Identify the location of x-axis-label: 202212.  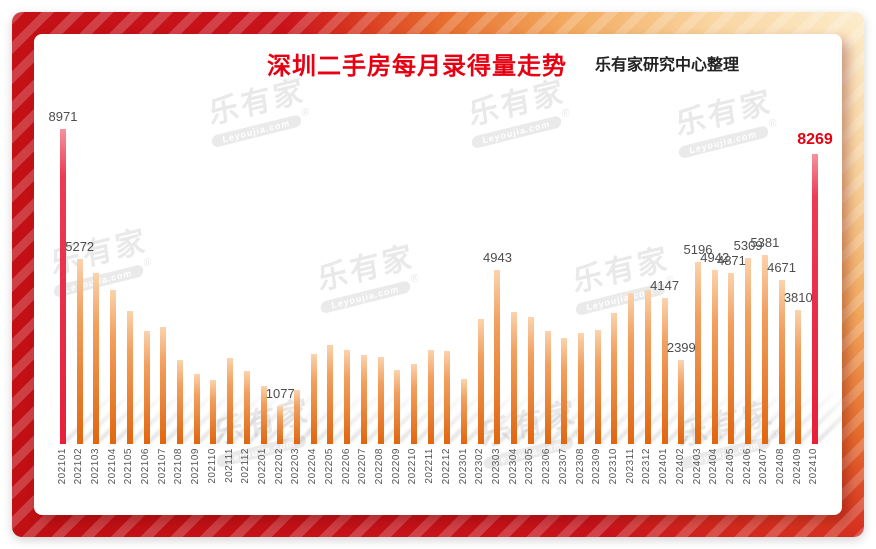
(446, 466).